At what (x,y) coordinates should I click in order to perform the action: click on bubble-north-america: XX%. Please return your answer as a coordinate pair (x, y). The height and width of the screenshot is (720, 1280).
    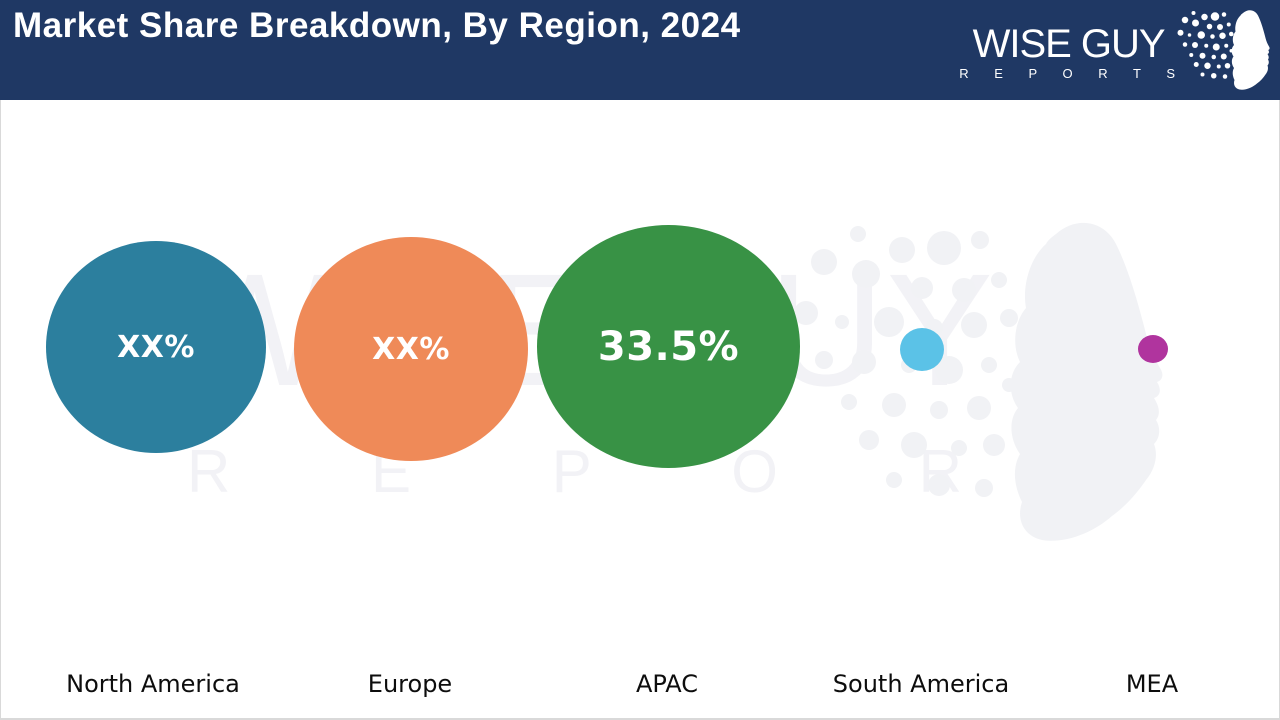
    Looking at the image, I should click on (156, 347).